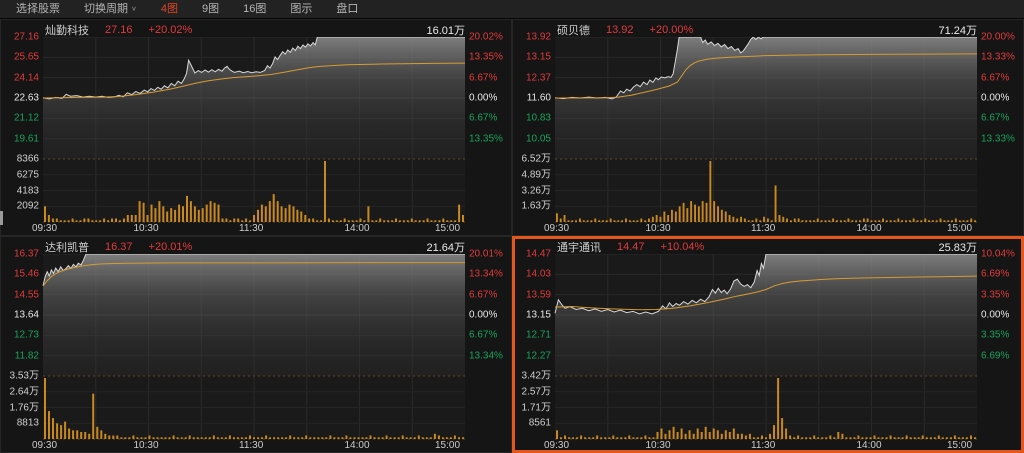 The width and height of the screenshot is (1024, 453). What do you see at coordinates (24, 376) in the screenshot?
I see `volume-axis-label: 3.53万` at bounding box center [24, 376].